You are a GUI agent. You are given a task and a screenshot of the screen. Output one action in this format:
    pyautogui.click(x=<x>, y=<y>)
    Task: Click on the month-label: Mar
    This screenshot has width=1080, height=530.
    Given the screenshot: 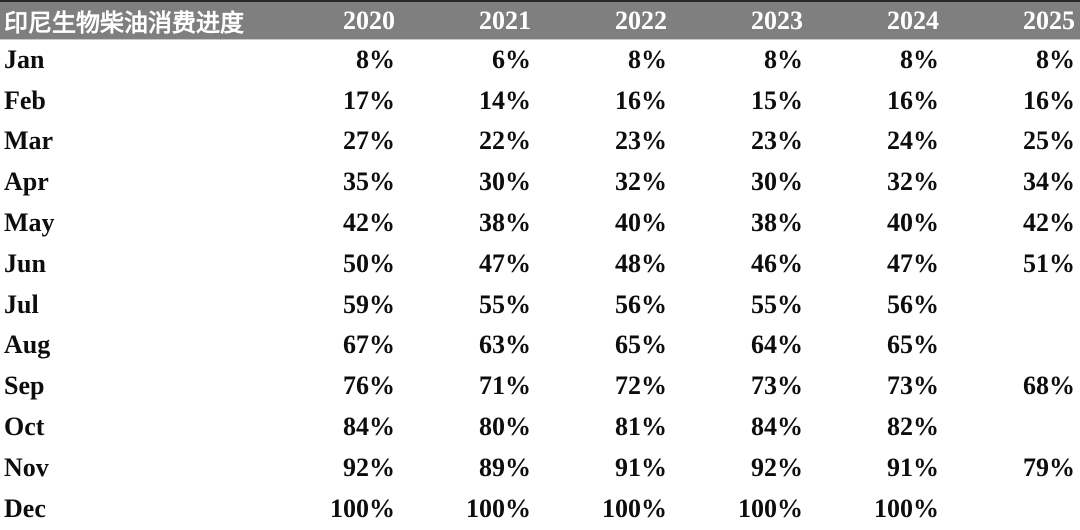 What is the action you would take?
    pyautogui.click(x=29, y=141)
    